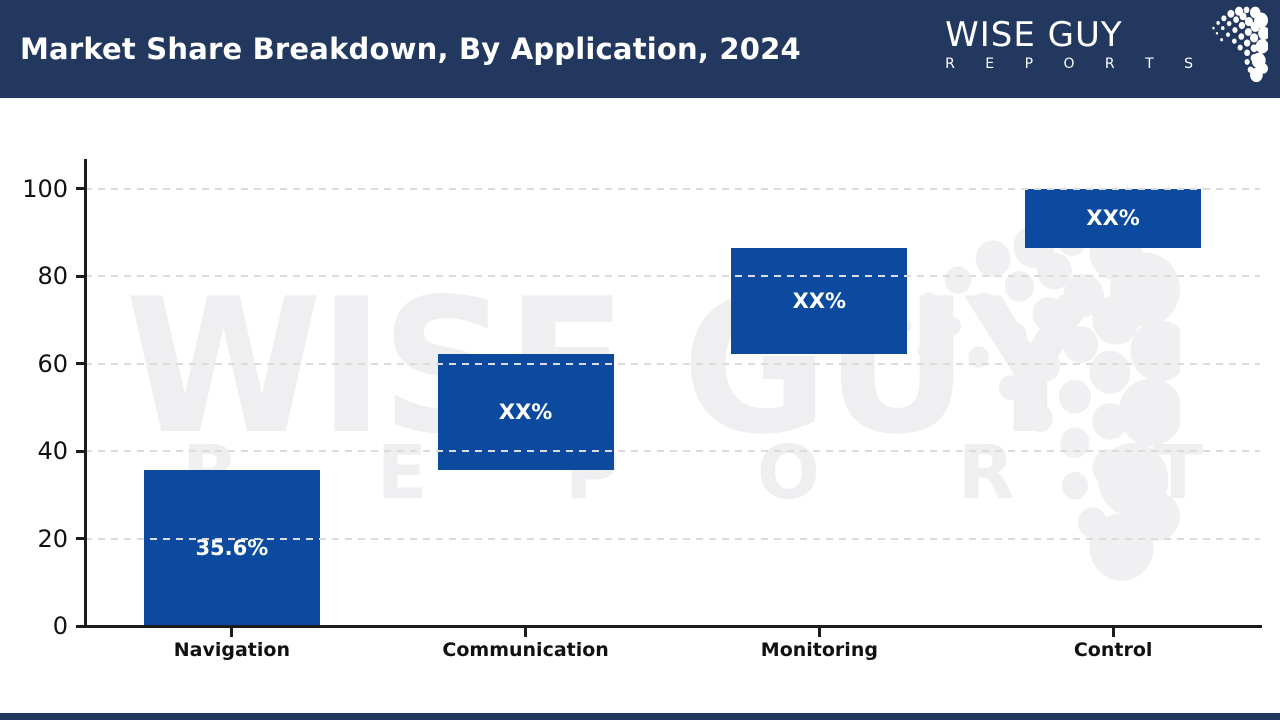 The width and height of the screenshot is (1280, 720). I want to click on y-tick-label-60: 60, so click(52, 363).